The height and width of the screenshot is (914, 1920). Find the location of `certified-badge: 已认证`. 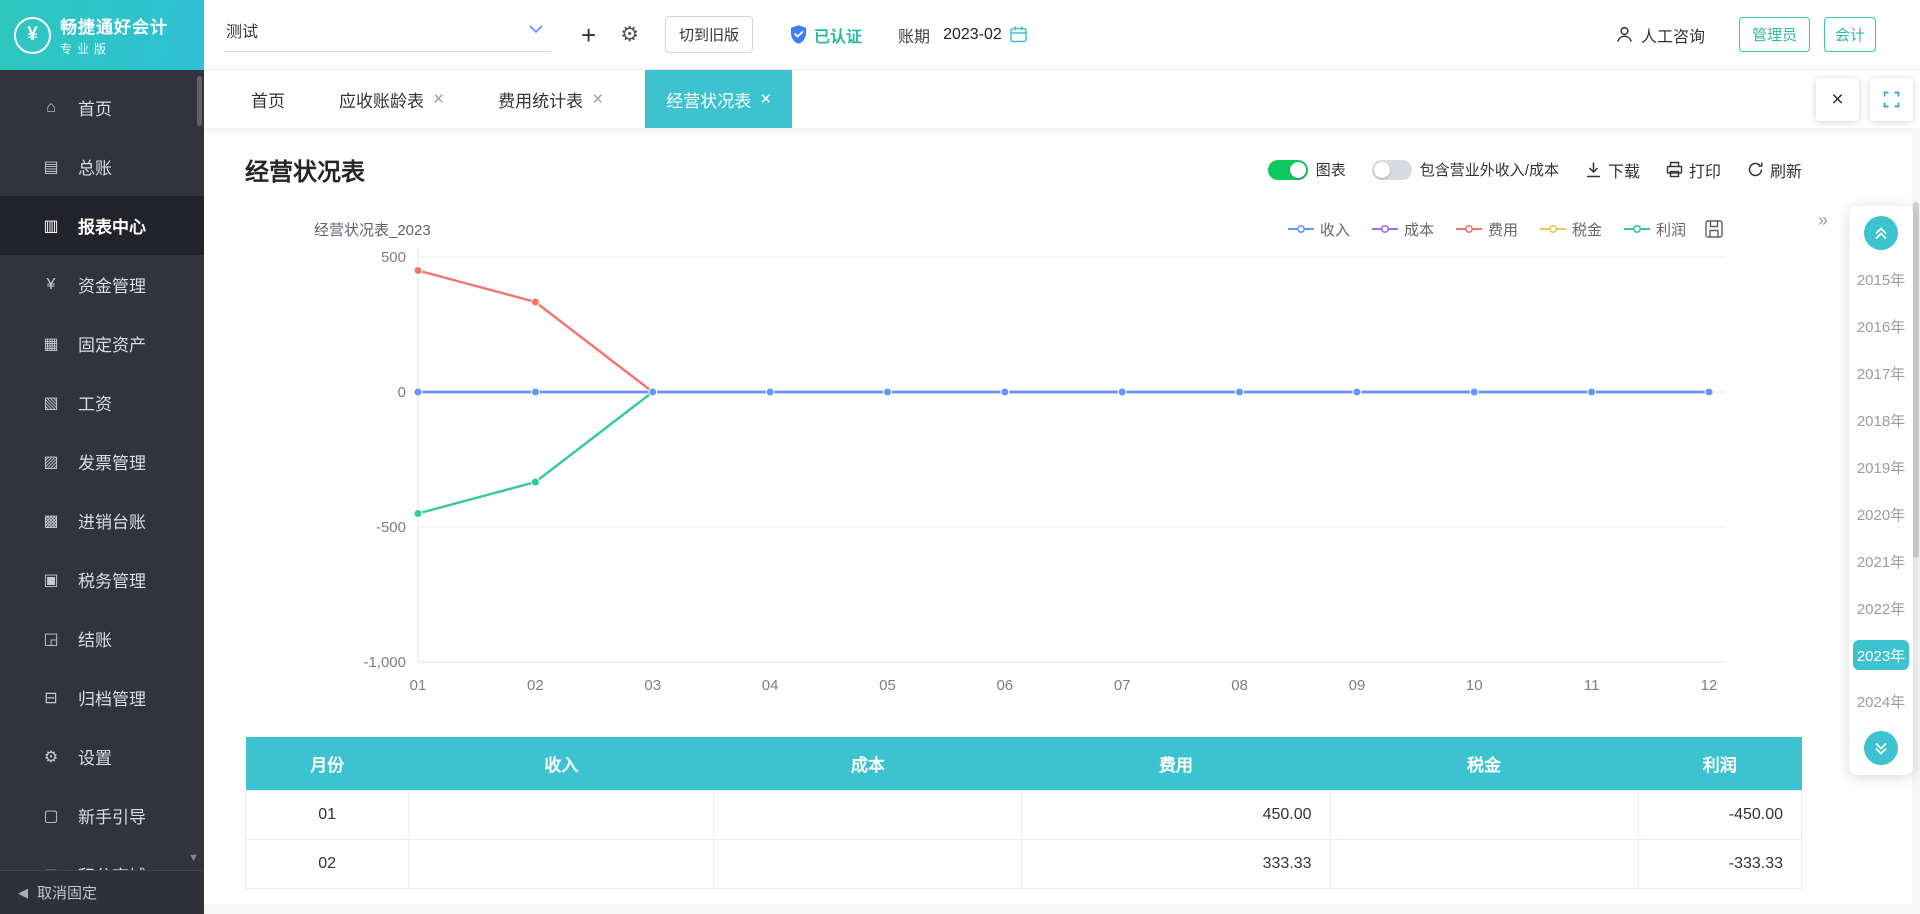

certified-badge: 已认证 is located at coordinates (825, 35).